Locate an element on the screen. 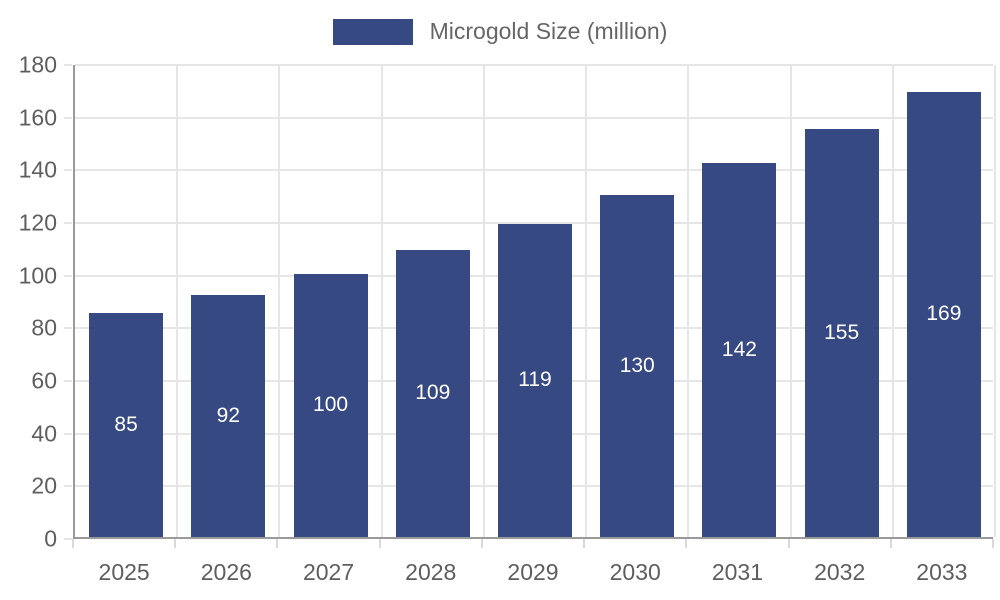 The image size is (1000, 600). bar-value-label: 119 is located at coordinates (535, 380).